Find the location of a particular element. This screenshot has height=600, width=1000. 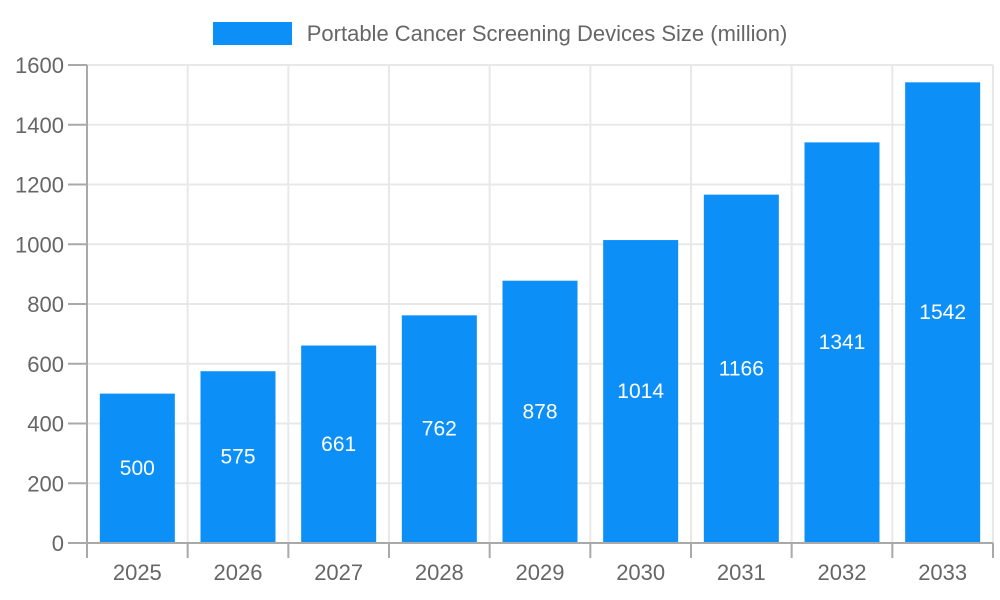

y-tick-label: 400 is located at coordinates (45, 424).